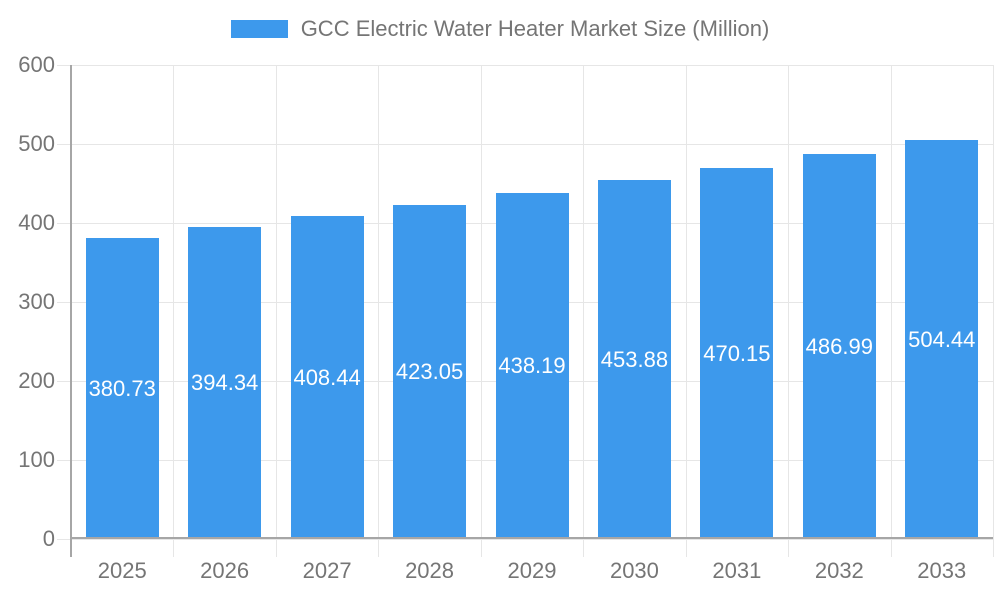 The width and height of the screenshot is (1000, 600). Describe the element at coordinates (48, 538) in the screenshot. I see `y-axis-tick-label: 0` at that location.